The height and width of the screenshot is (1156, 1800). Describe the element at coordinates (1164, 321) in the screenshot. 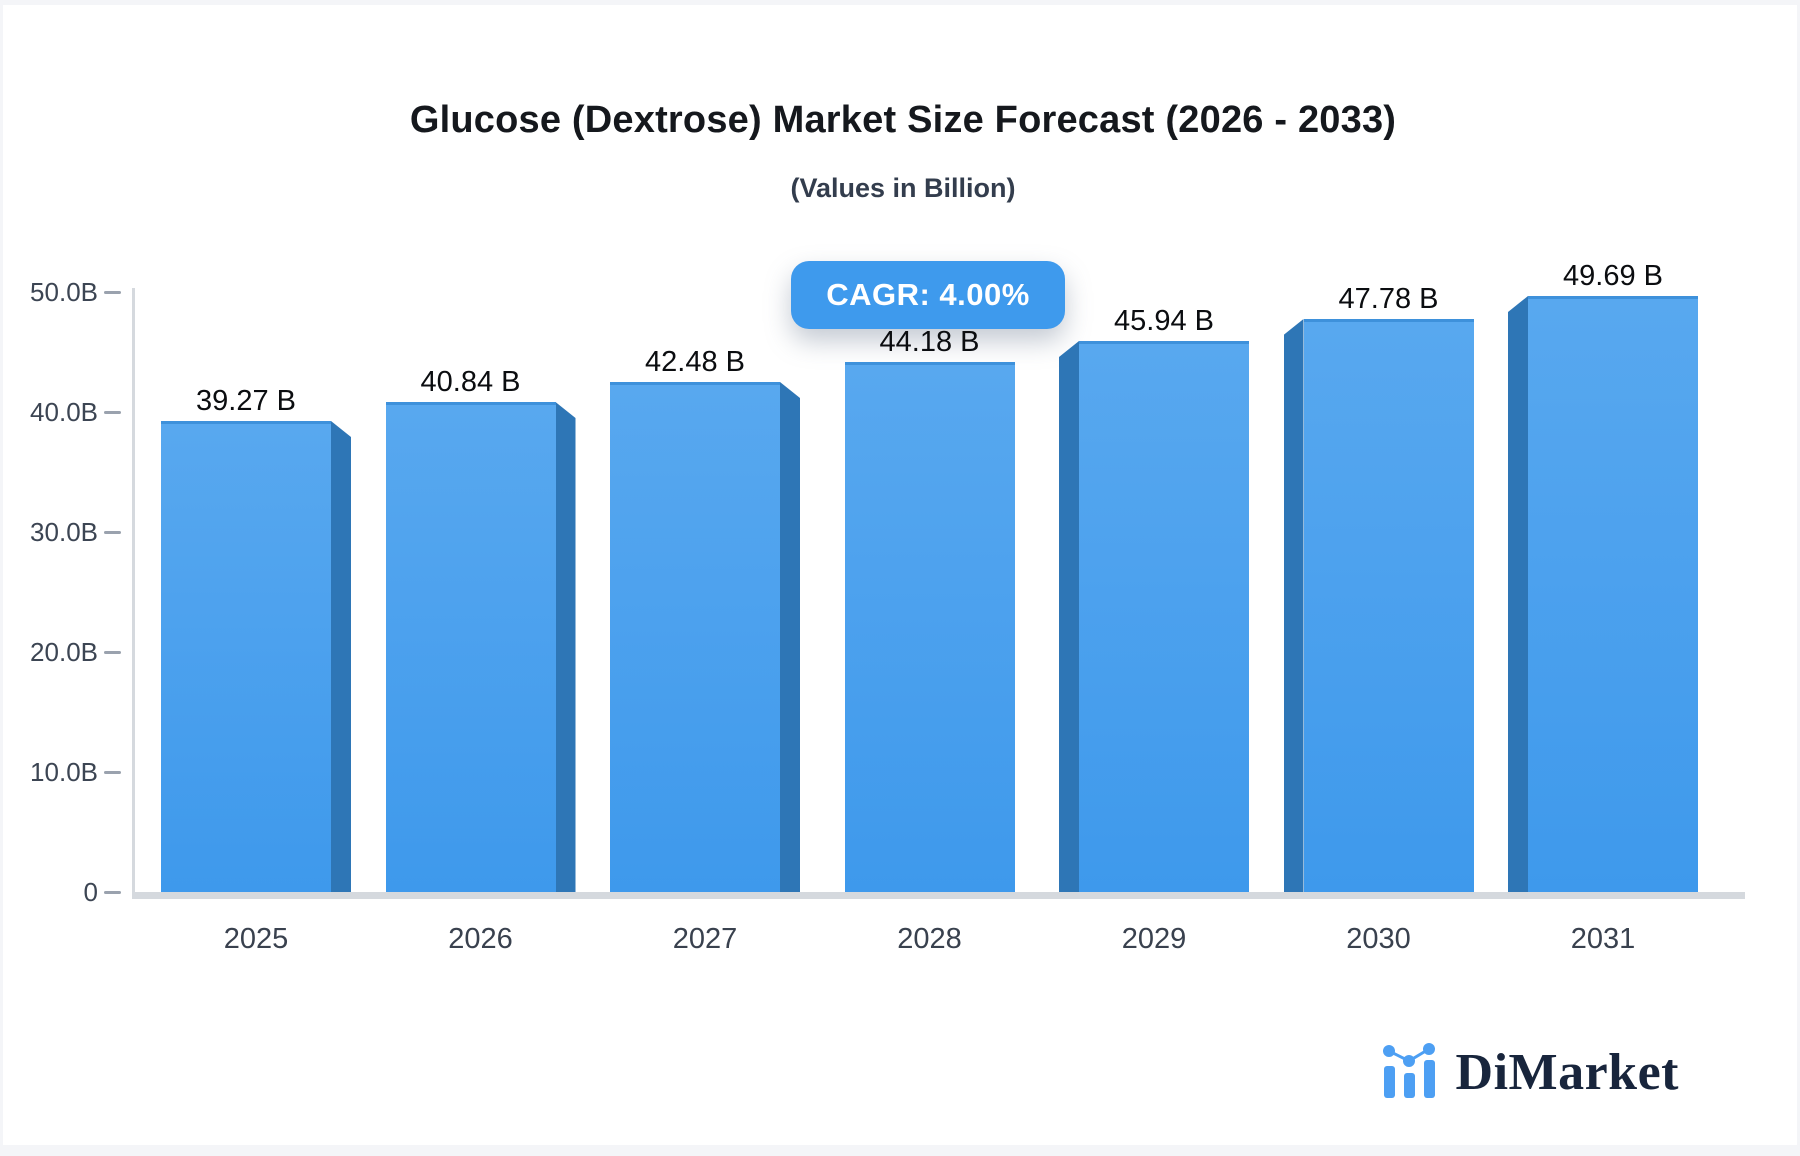

I see `bar-value-label: 45.94 B` at that location.